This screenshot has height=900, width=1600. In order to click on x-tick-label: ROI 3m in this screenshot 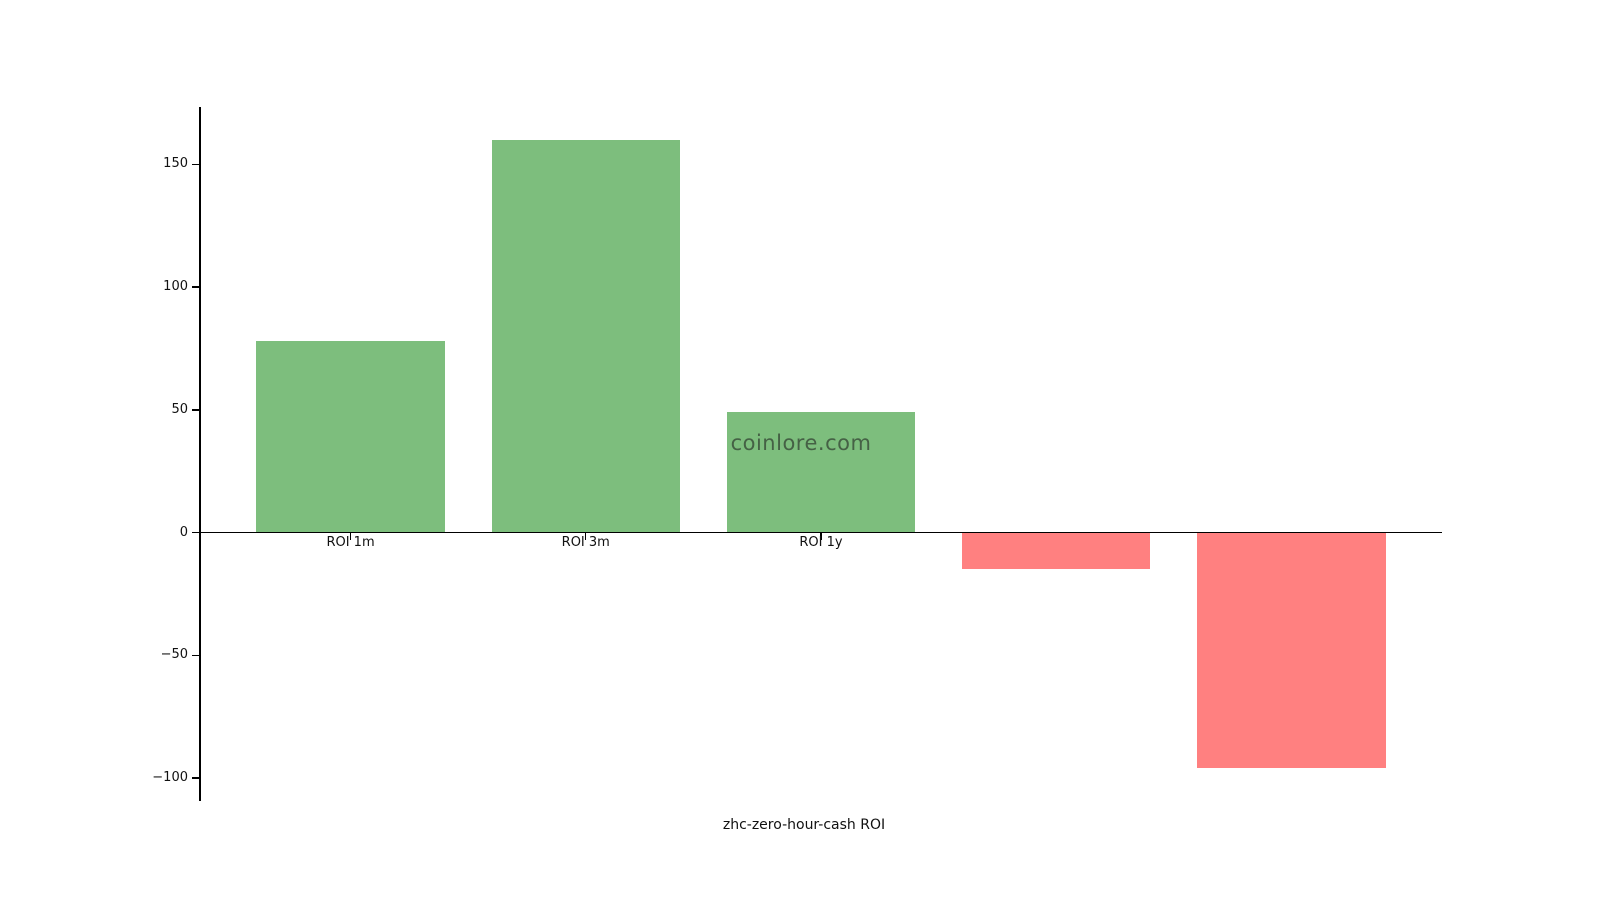, I will do `click(585, 542)`.